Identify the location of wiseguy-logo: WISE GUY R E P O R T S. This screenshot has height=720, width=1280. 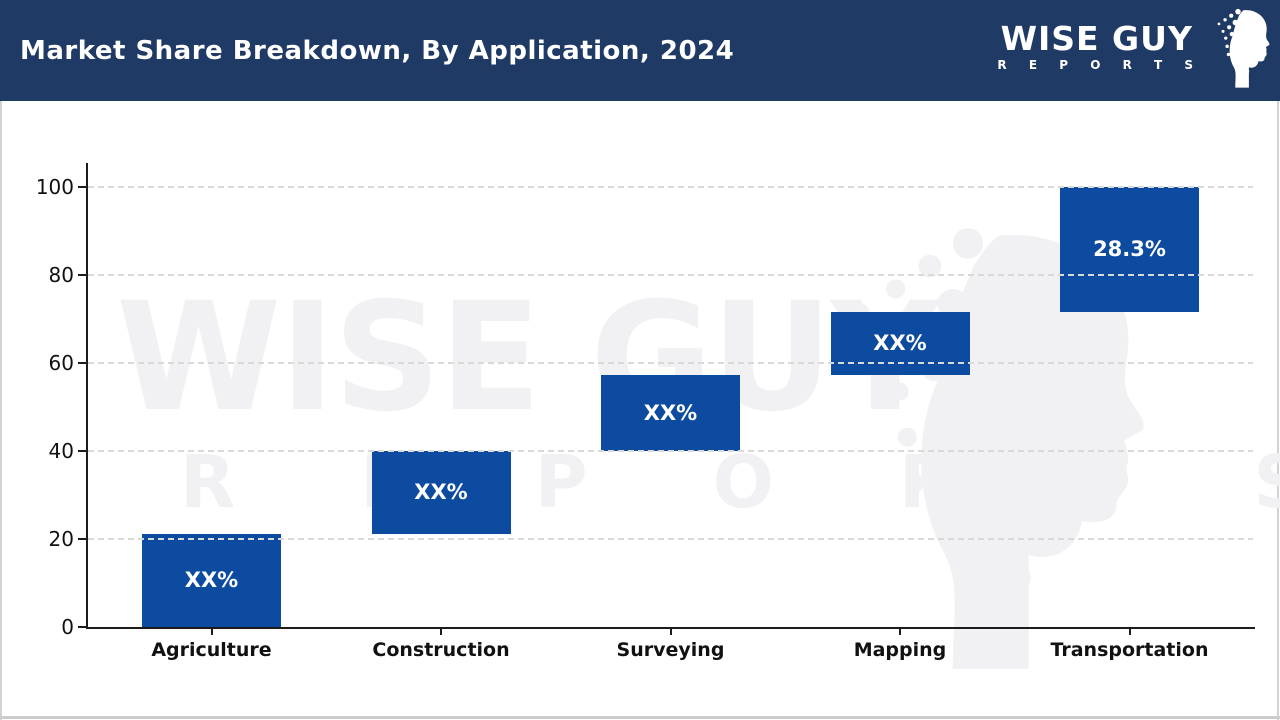
(1131, 47).